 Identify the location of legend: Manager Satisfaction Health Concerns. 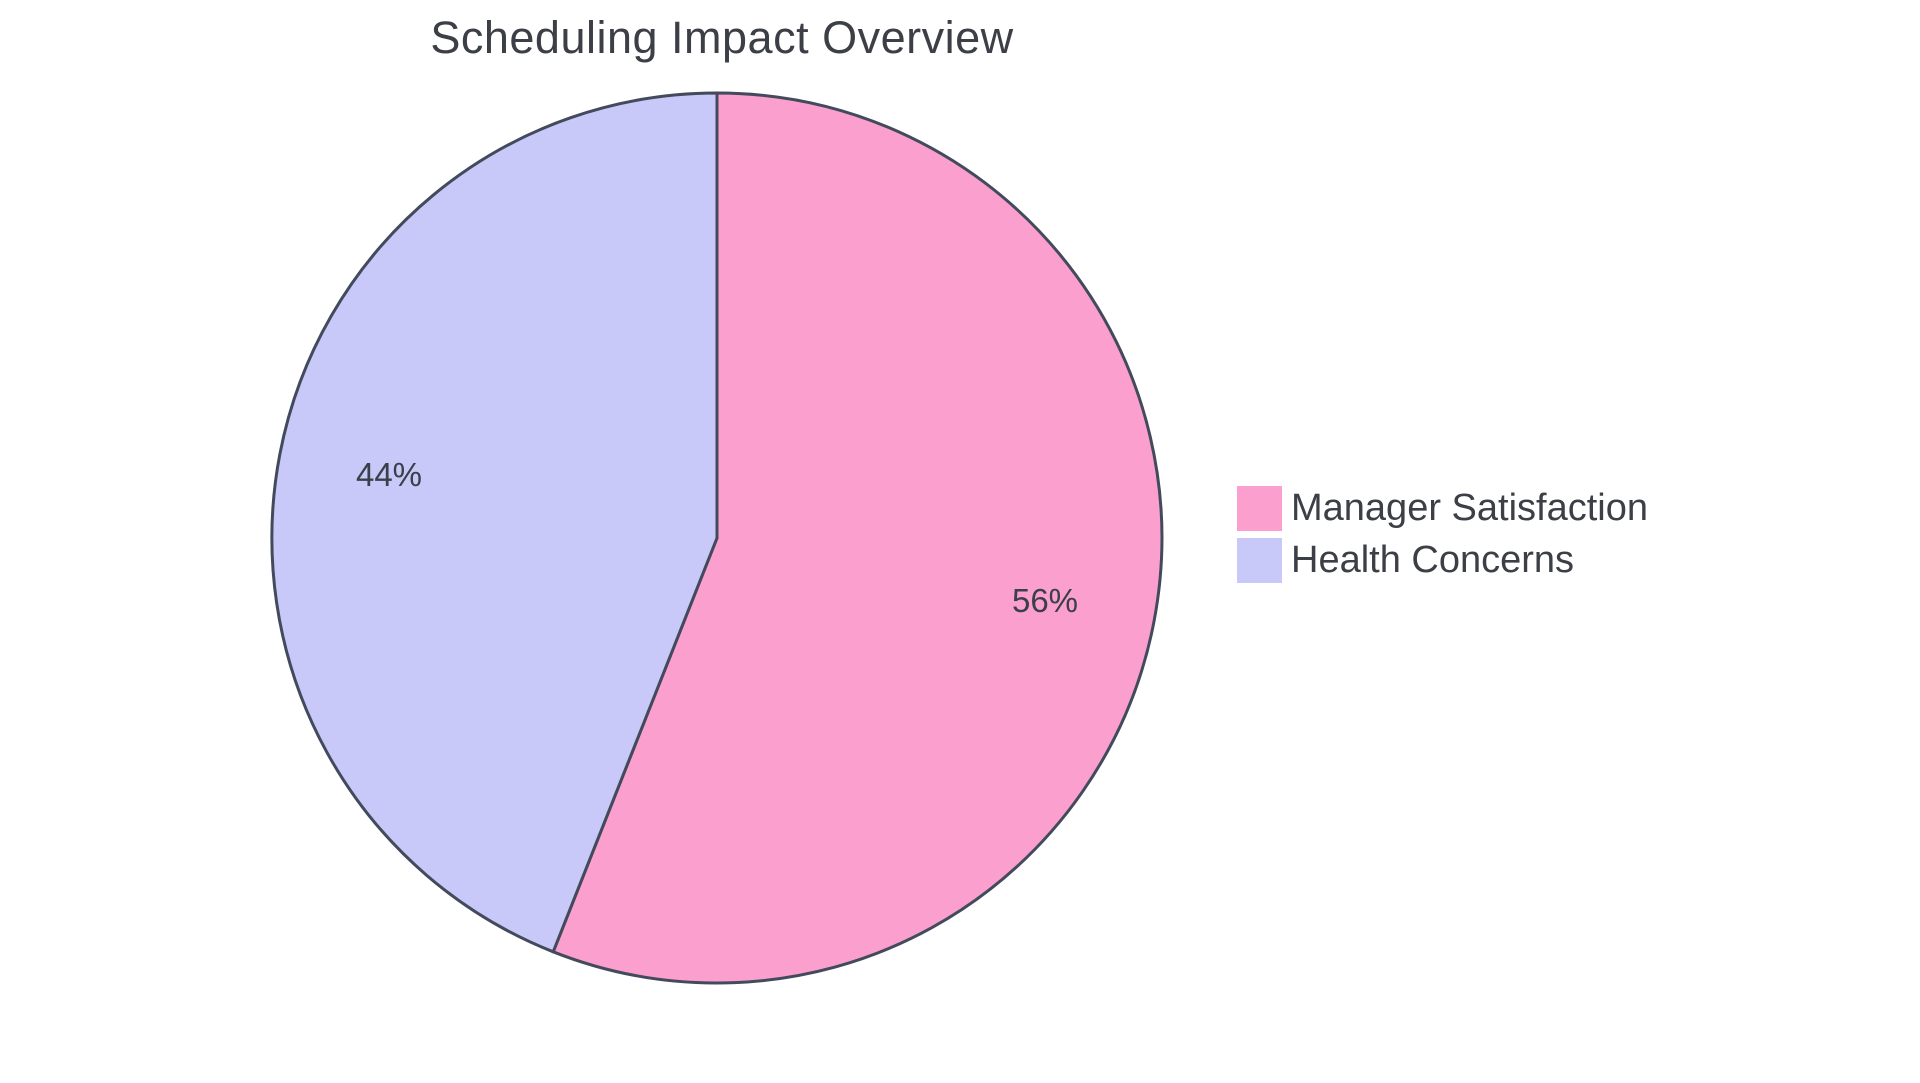
(1442, 534).